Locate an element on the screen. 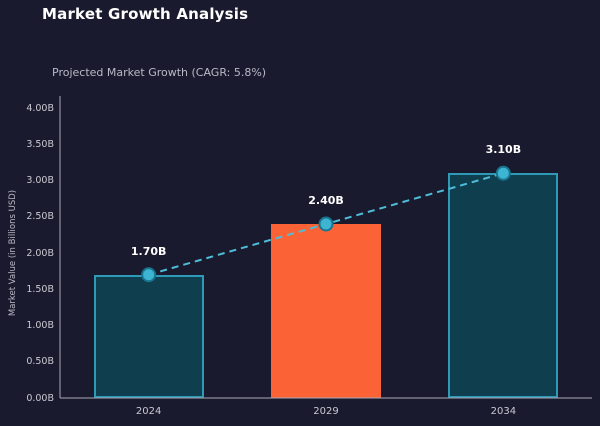  chart-subtitle: Projected Market Growth (CAGR: 5.8%) is located at coordinates (159, 72).